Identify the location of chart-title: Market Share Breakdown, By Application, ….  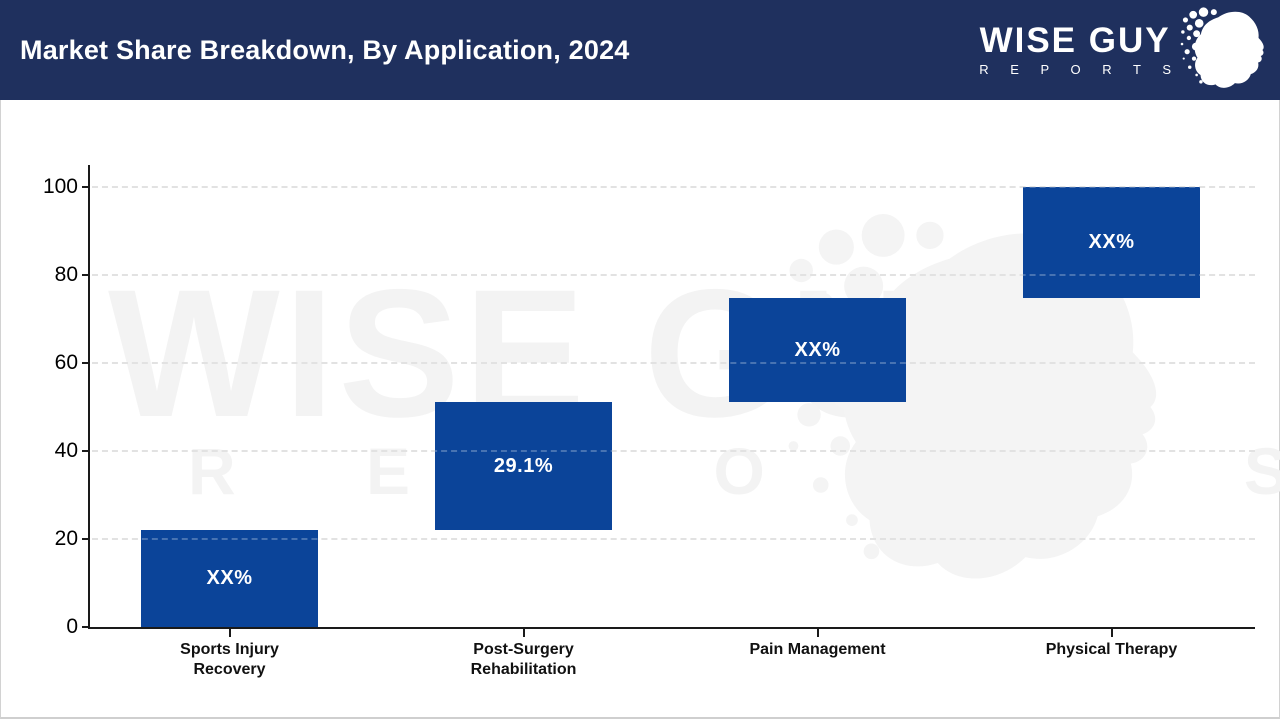
(325, 49).